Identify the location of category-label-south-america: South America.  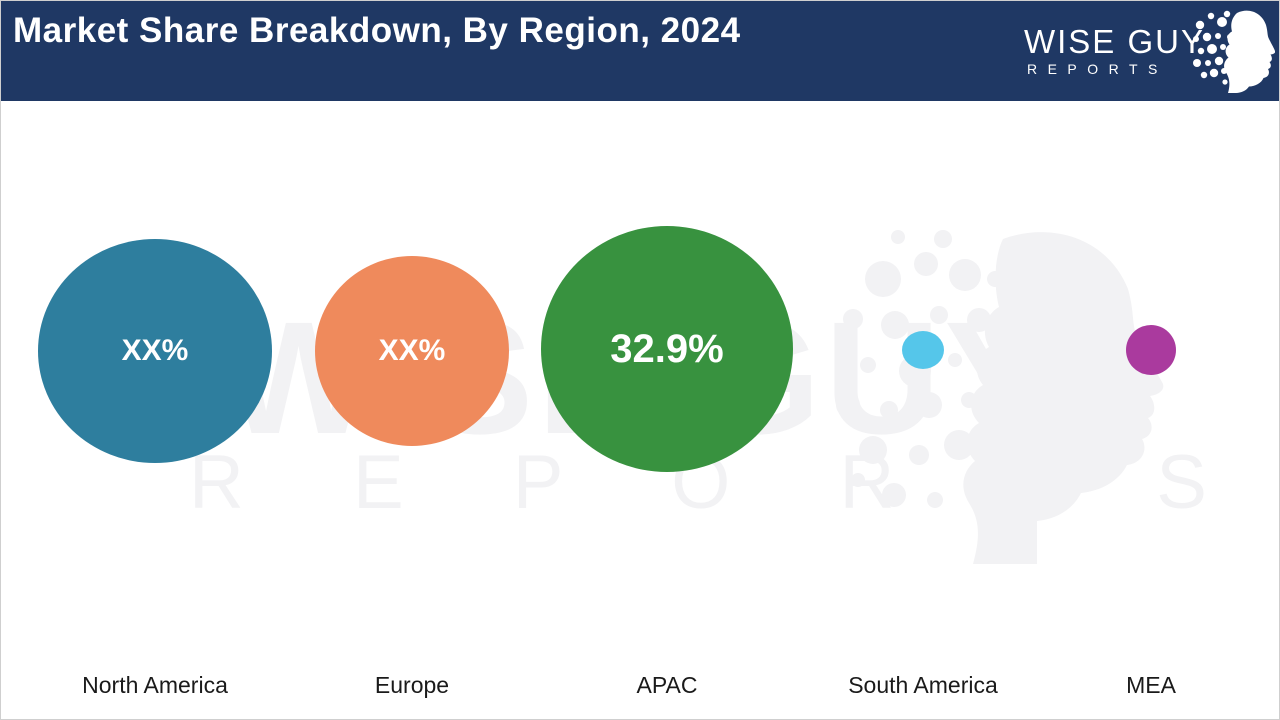
(923, 685).